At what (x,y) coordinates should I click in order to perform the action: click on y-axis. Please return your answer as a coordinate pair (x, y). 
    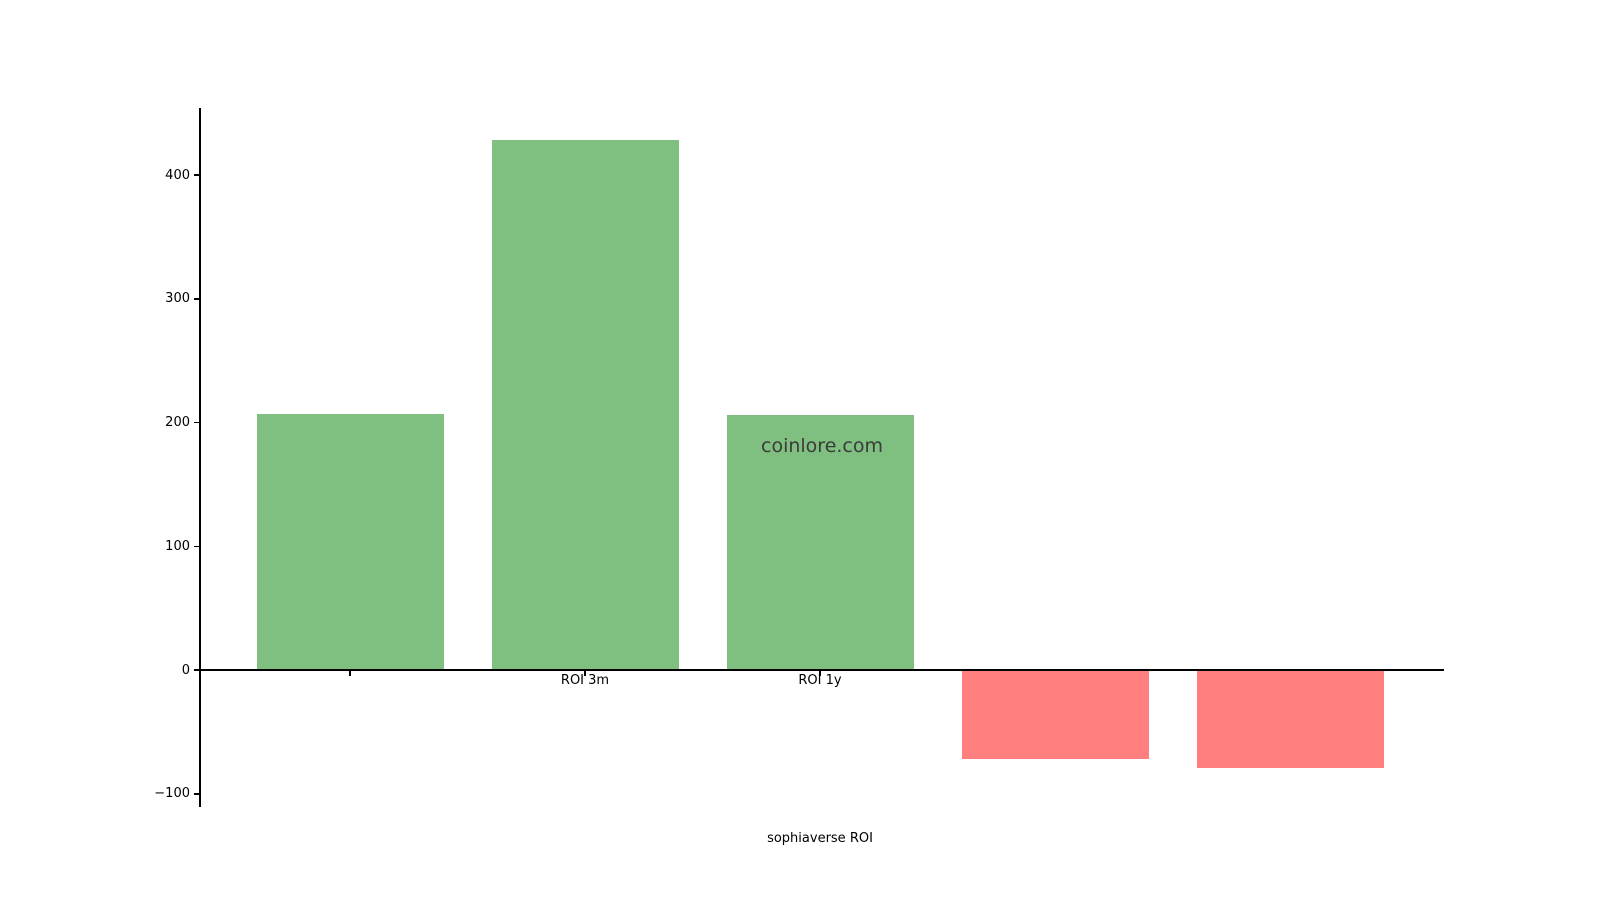
    Looking at the image, I should click on (200, 457).